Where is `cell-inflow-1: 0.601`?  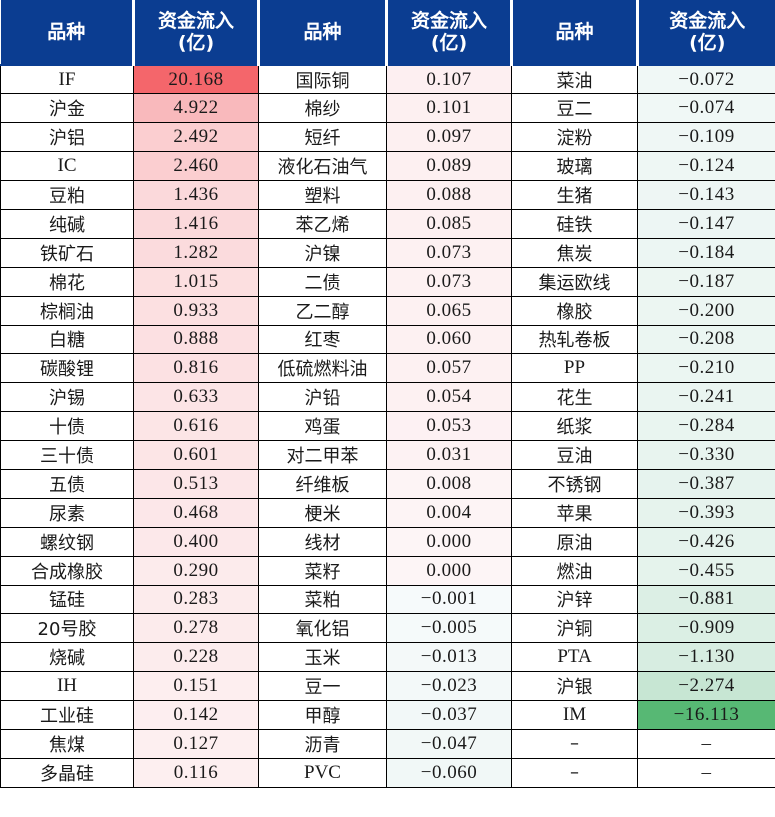
cell-inflow-1: 0.601 is located at coordinates (196, 455).